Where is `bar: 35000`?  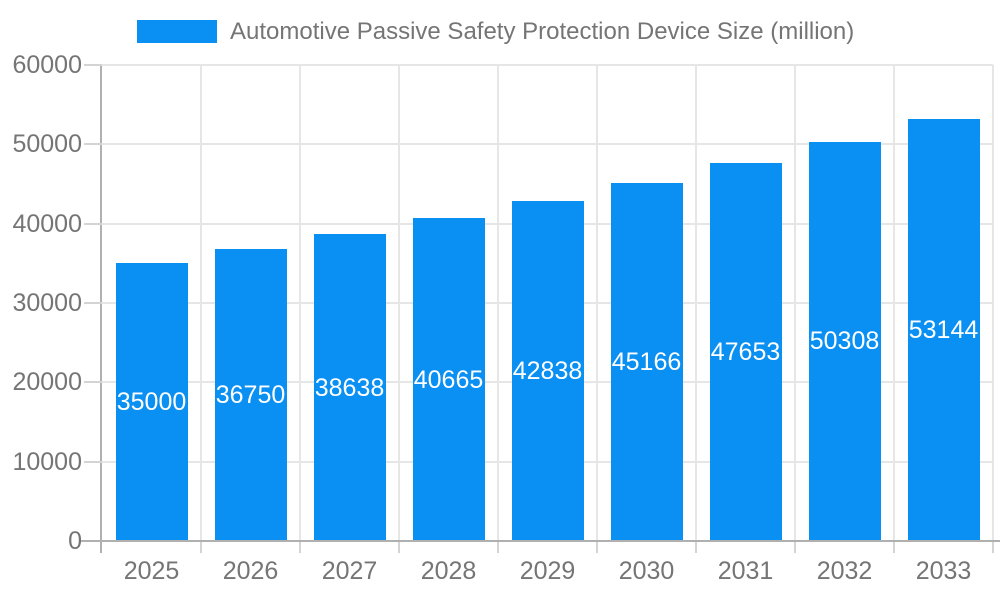
bar: 35000 is located at coordinates (151, 402).